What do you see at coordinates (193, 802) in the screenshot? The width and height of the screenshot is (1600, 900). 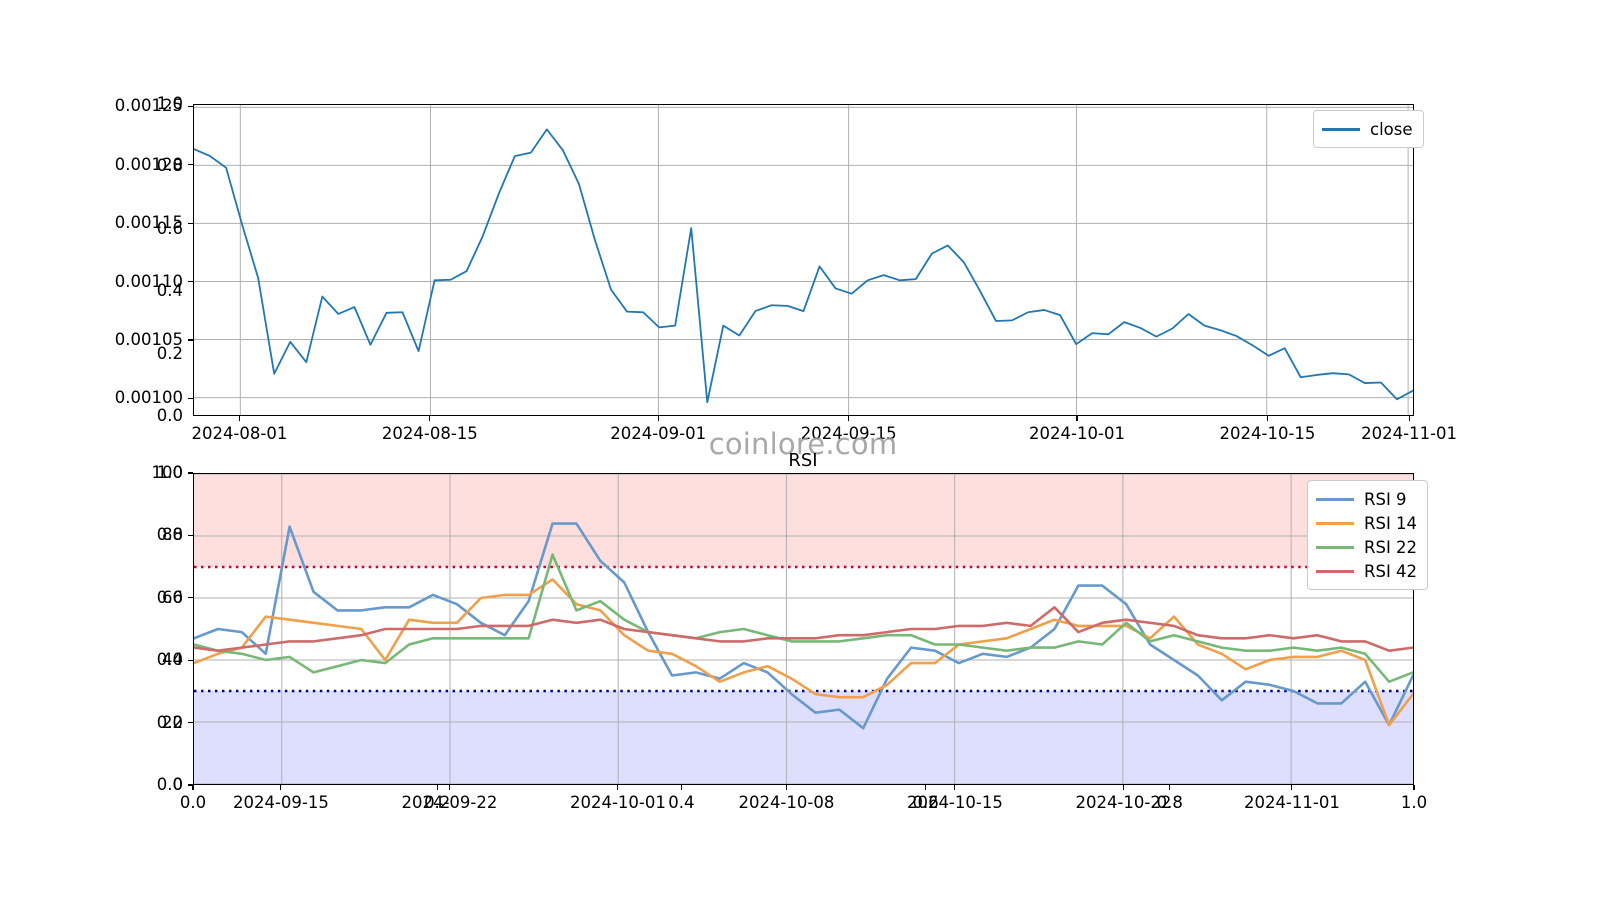 I see `rsi-x-tick-norm-label: 0.0` at bounding box center [193, 802].